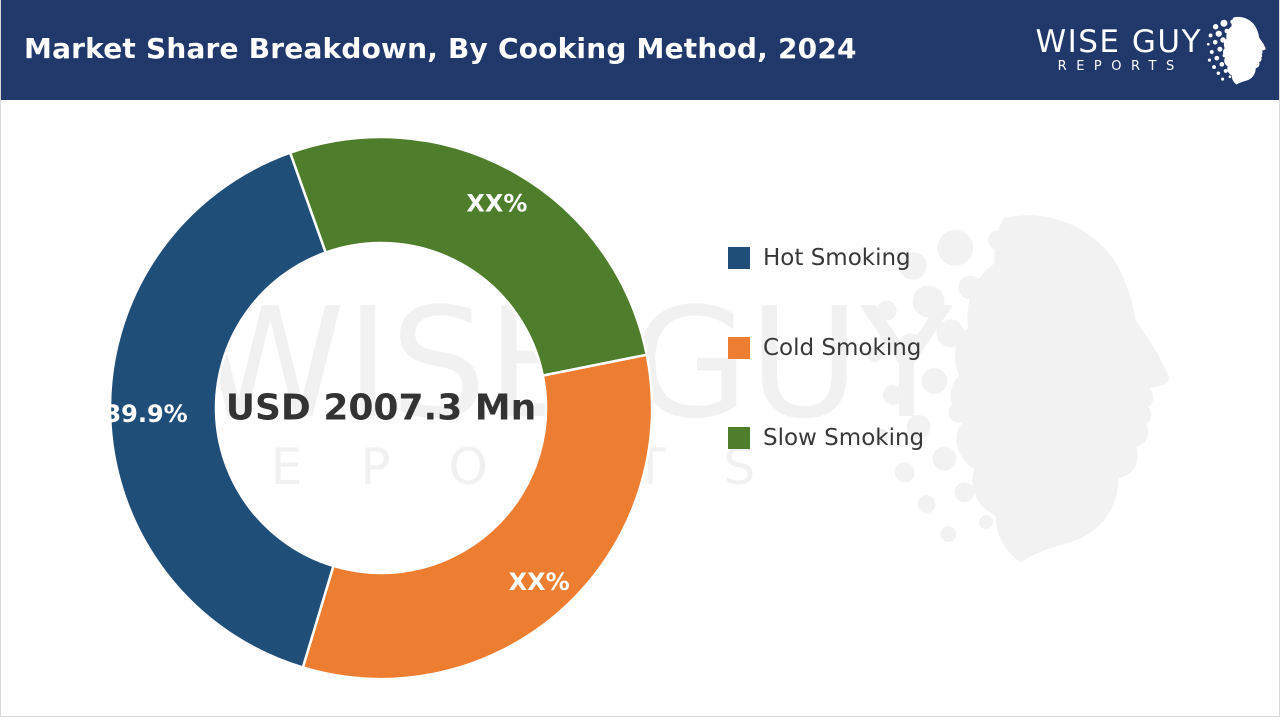 Image resolution: width=1280 pixels, height=720 pixels. What do you see at coordinates (148, 414) in the screenshot?
I see `slice-value-label: 39.9%` at bounding box center [148, 414].